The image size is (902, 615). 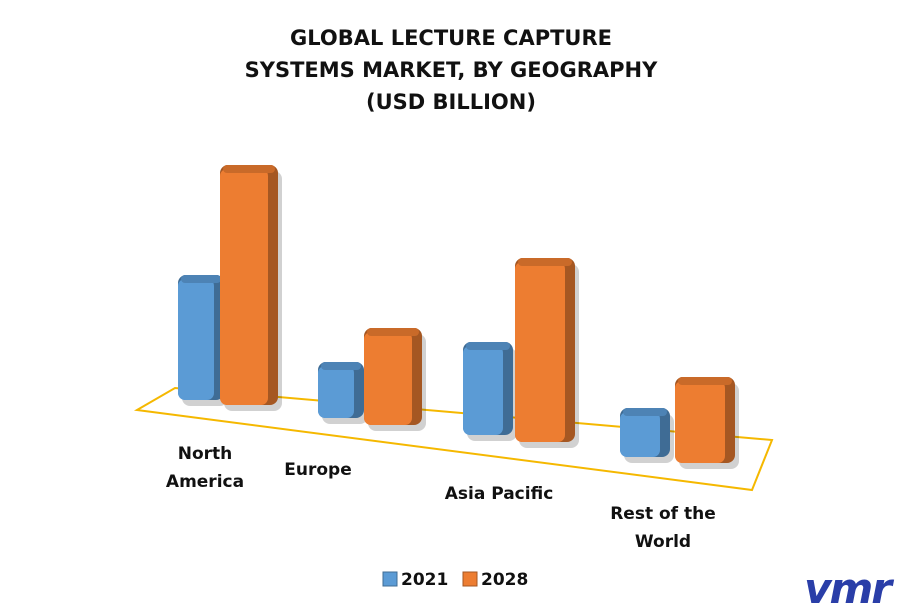 I want to click on x-tick-label: Rest of the World, so click(x=663, y=528).